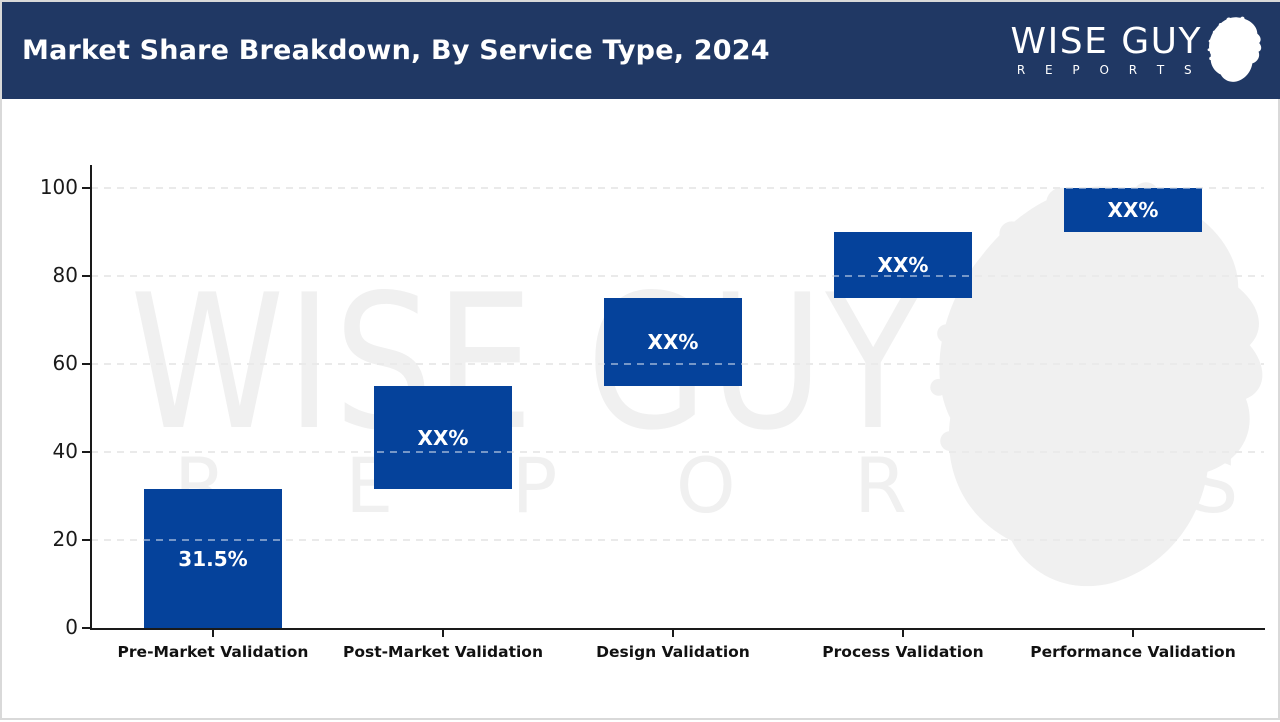 This screenshot has width=1280, height=722. Describe the element at coordinates (1133, 652) in the screenshot. I see `x-category-label: Performance Validation` at that location.